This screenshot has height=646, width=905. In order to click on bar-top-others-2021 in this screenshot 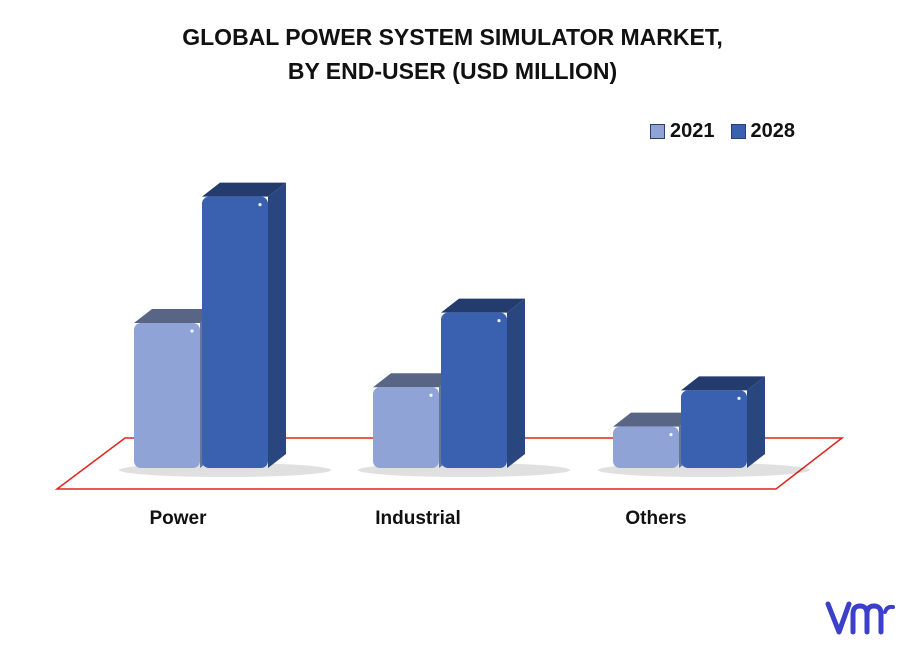, I will do `click(655, 419)`.